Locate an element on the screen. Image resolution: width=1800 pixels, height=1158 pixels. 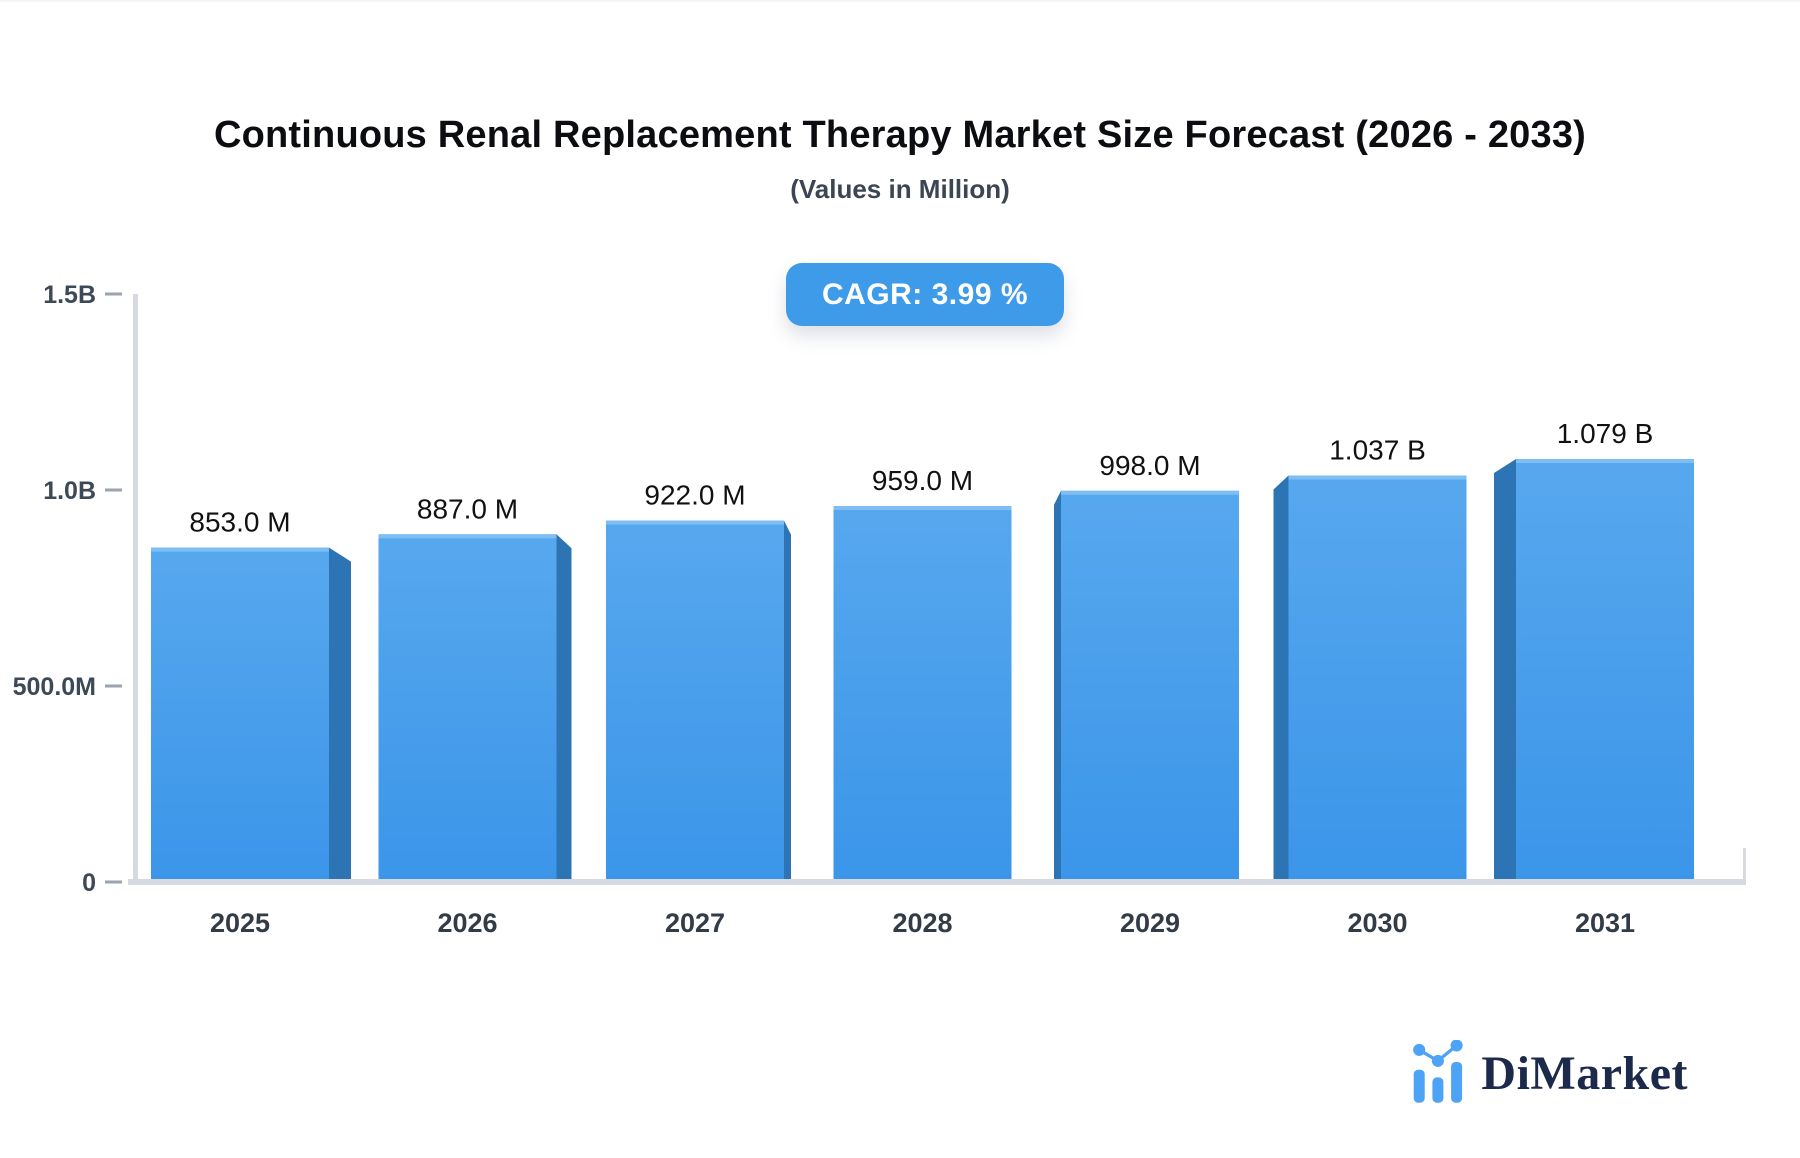
x-axis-label: 2027 is located at coordinates (695, 923).